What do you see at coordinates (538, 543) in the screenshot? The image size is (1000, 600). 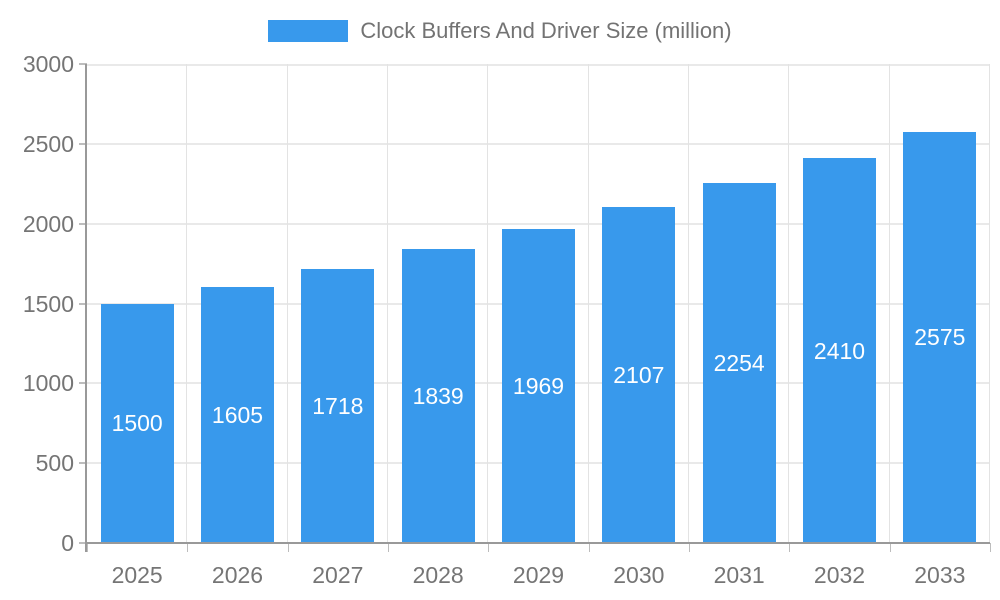 I see `x-axis-line` at bounding box center [538, 543].